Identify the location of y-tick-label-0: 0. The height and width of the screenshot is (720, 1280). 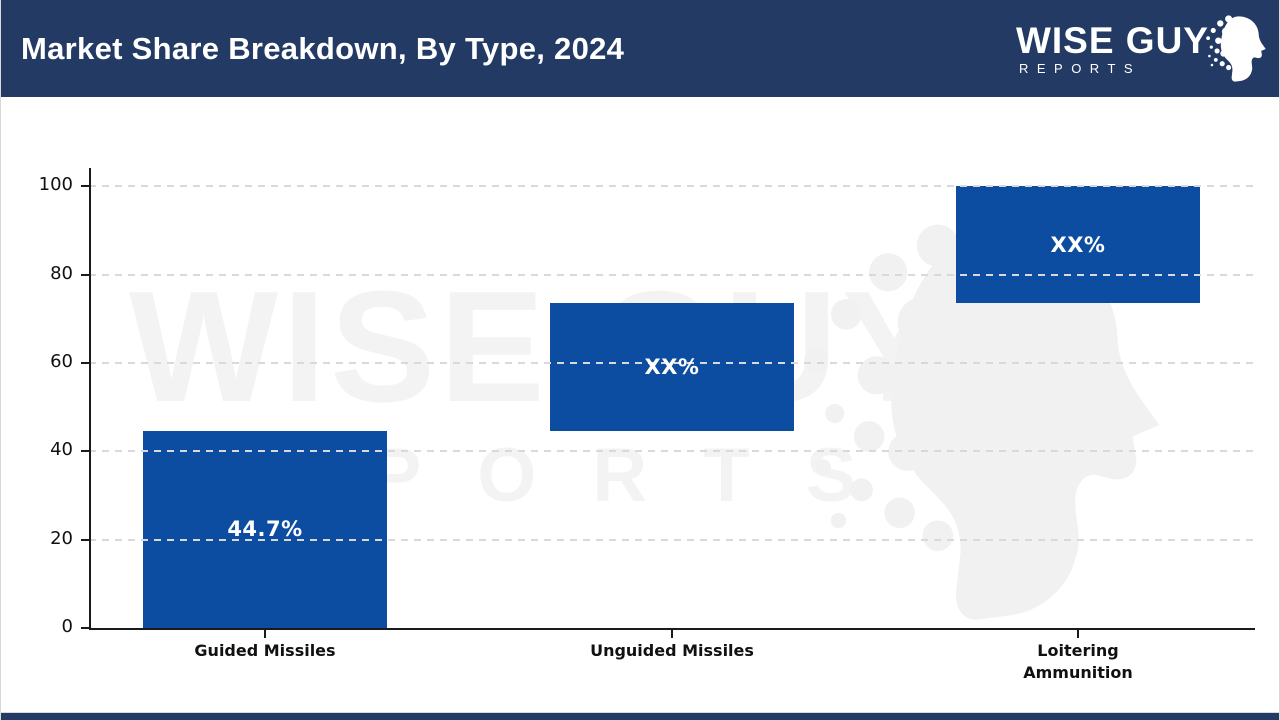
(67, 626).